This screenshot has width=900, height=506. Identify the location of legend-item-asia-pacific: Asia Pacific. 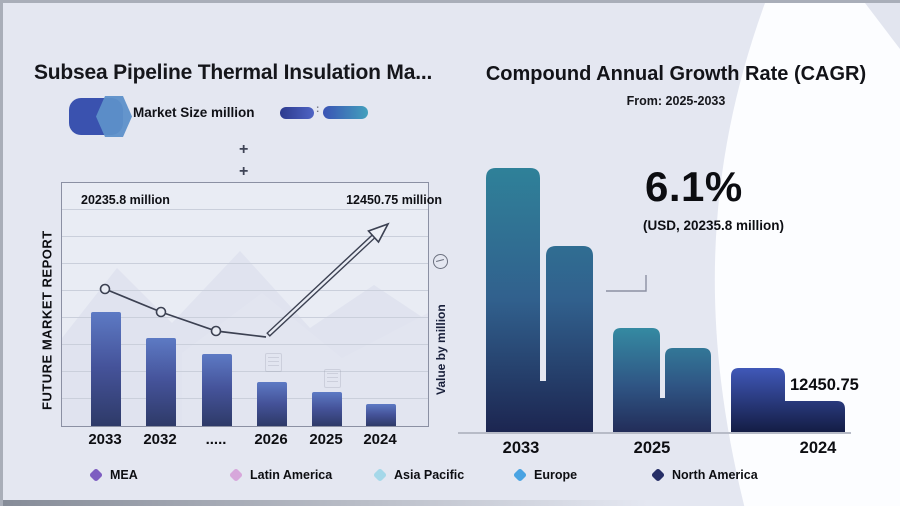
(418, 475).